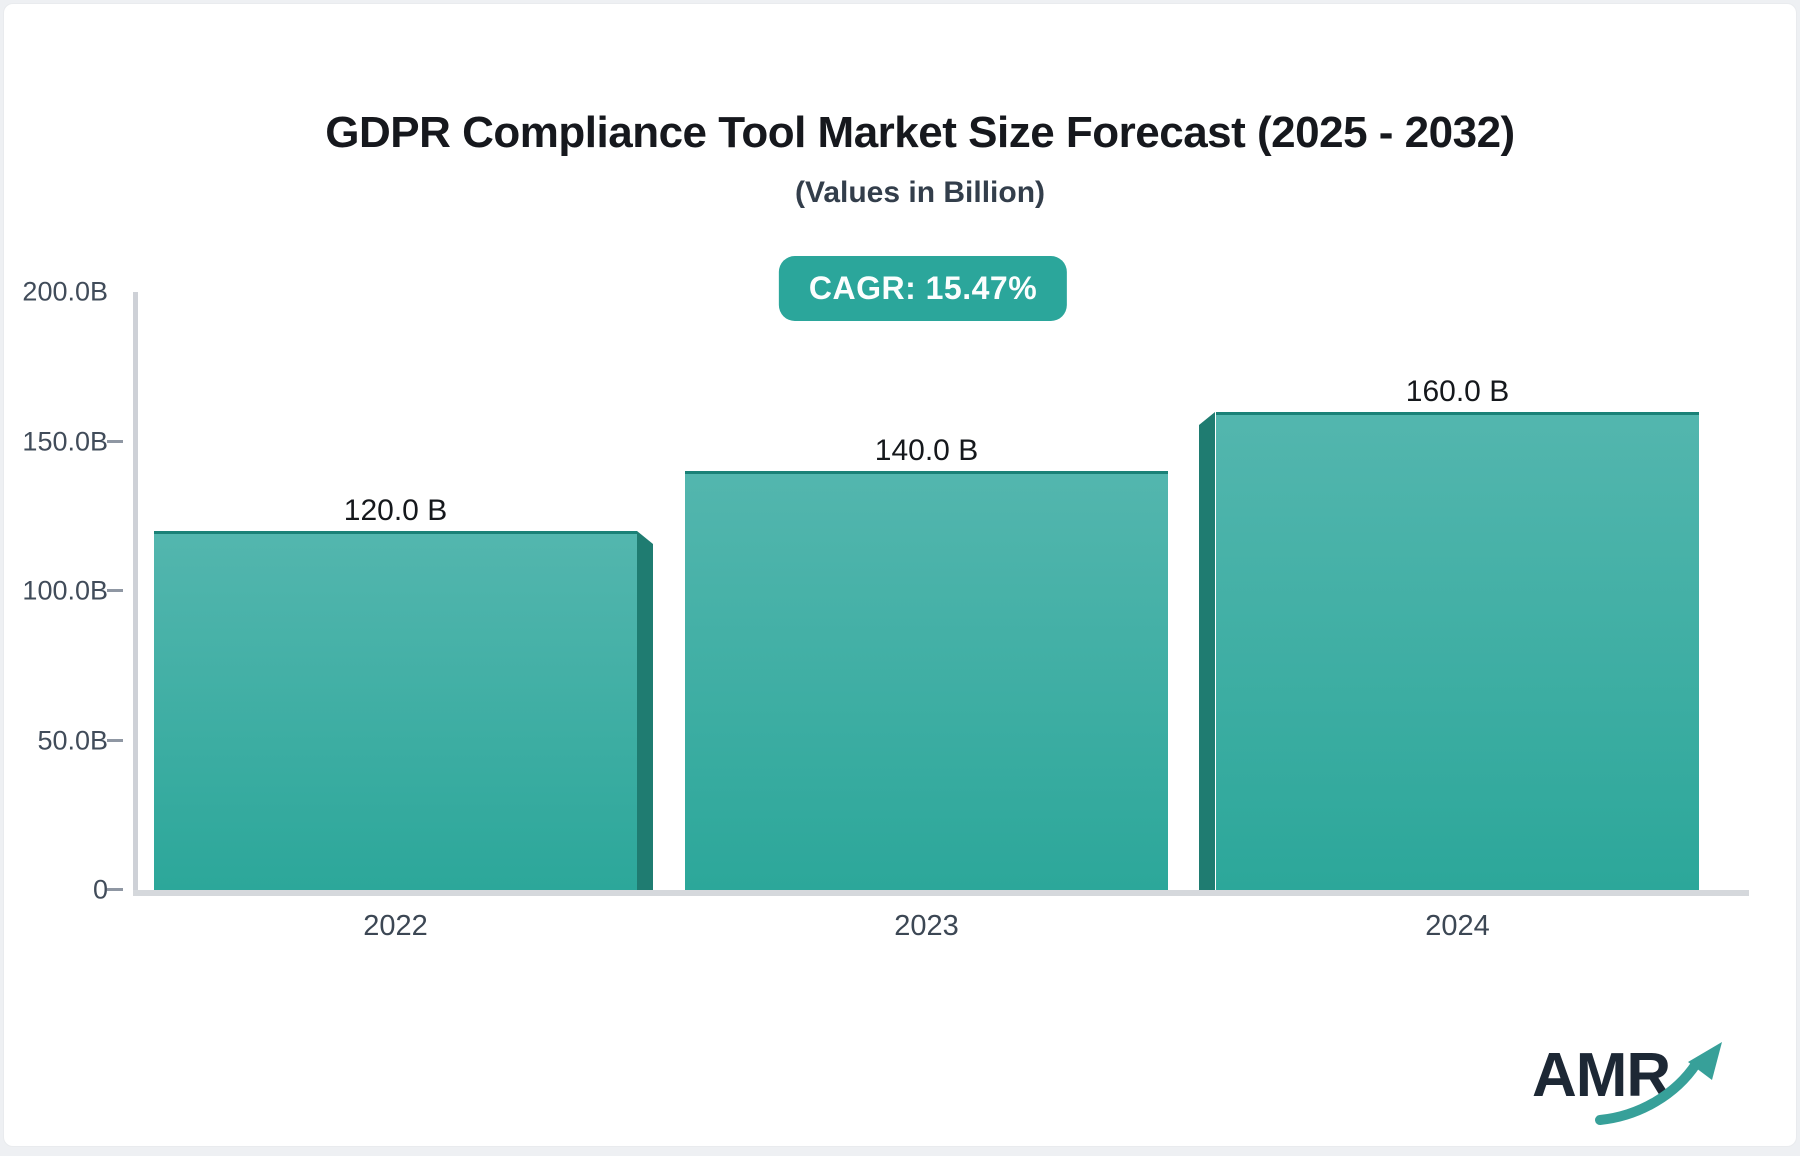  What do you see at coordinates (100, 889) in the screenshot?
I see `y-axis-tick-label: 0` at bounding box center [100, 889].